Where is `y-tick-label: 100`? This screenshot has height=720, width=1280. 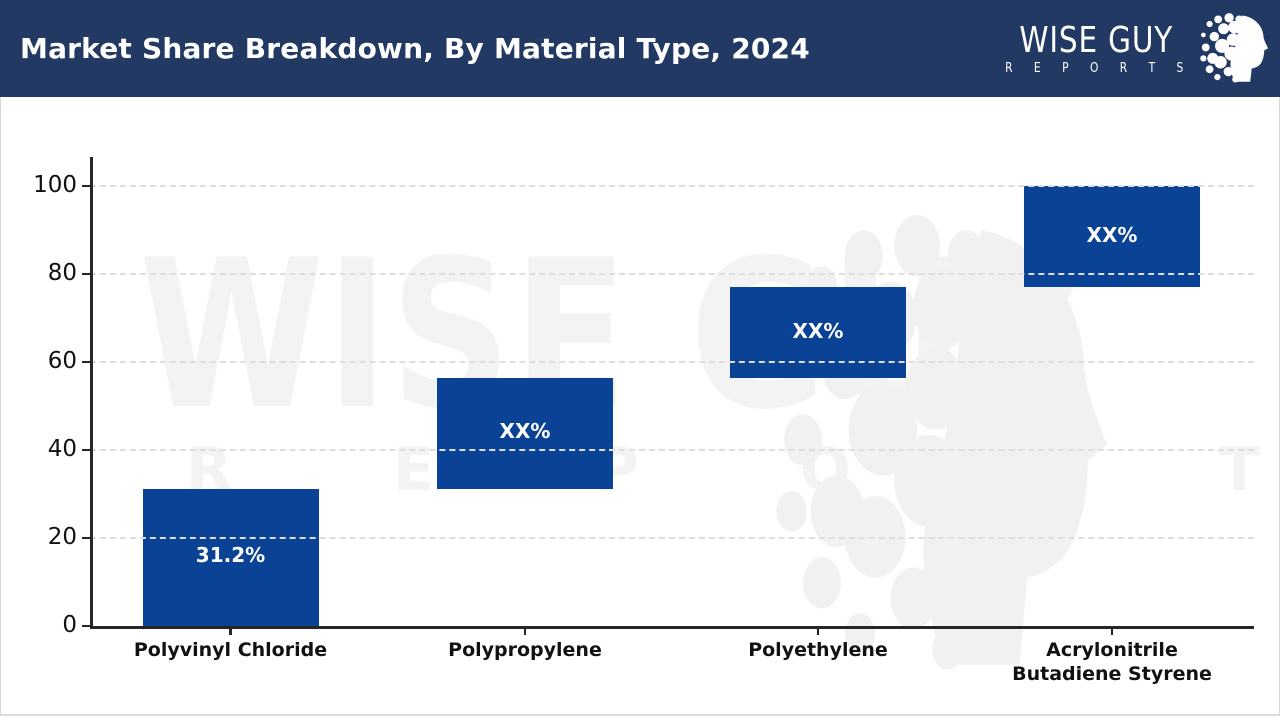
y-tick-label: 100 is located at coordinates (55, 185).